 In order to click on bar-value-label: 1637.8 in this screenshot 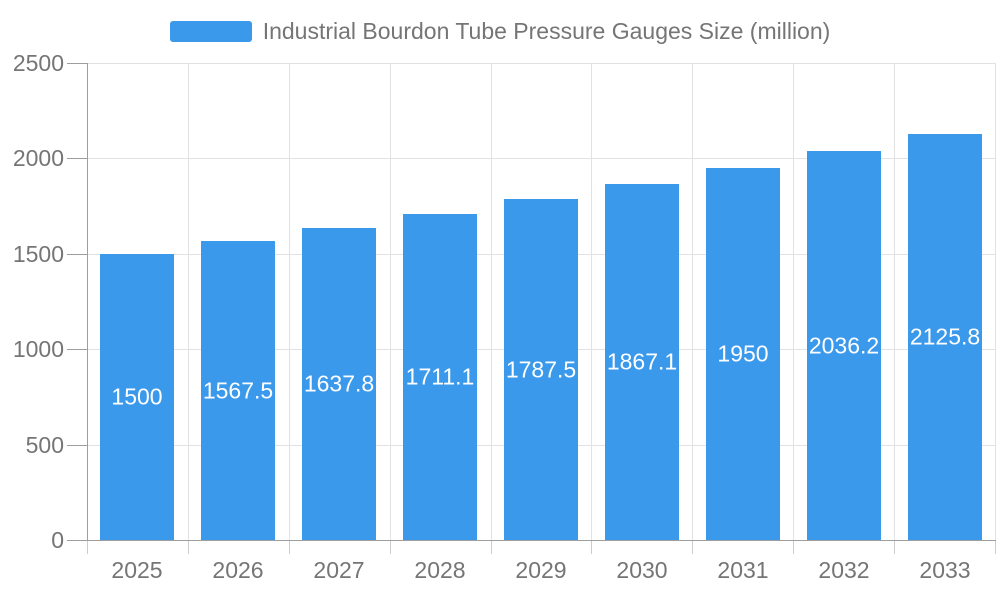, I will do `click(339, 383)`.